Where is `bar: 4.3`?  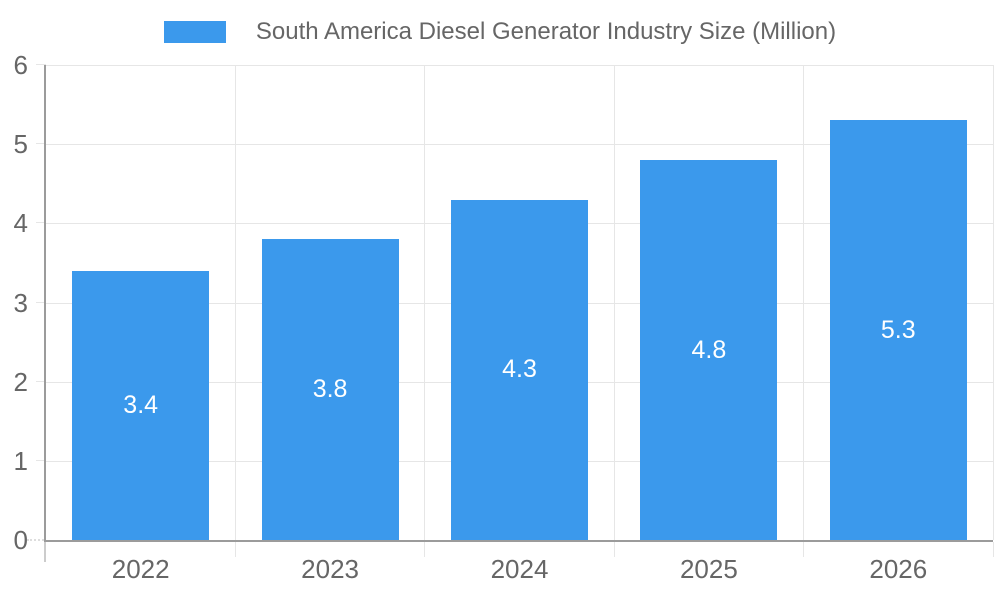 bar: 4.3 is located at coordinates (519, 369).